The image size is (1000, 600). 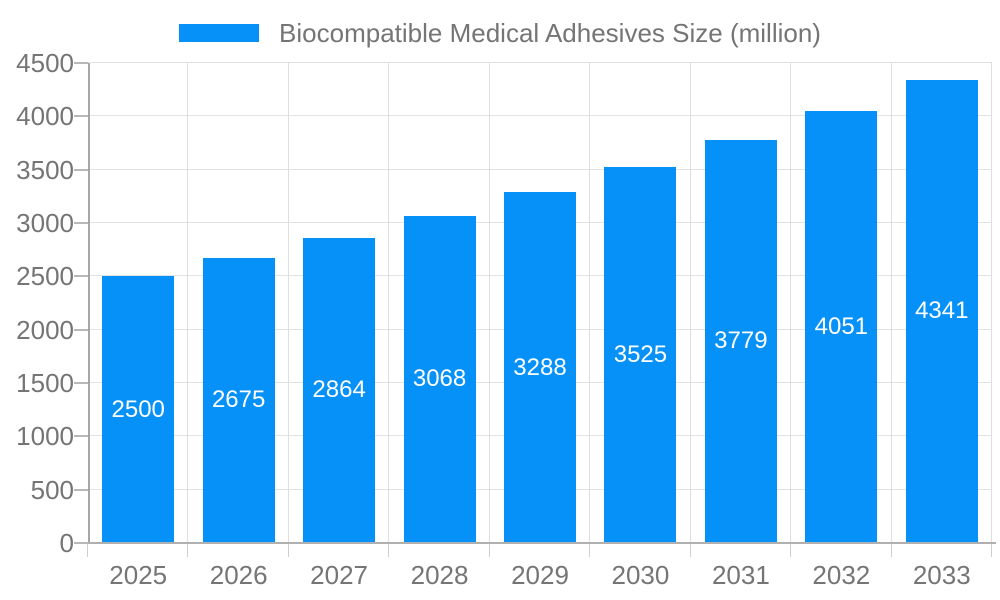 I want to click on x-axis-line, so click(x=540, y=543).